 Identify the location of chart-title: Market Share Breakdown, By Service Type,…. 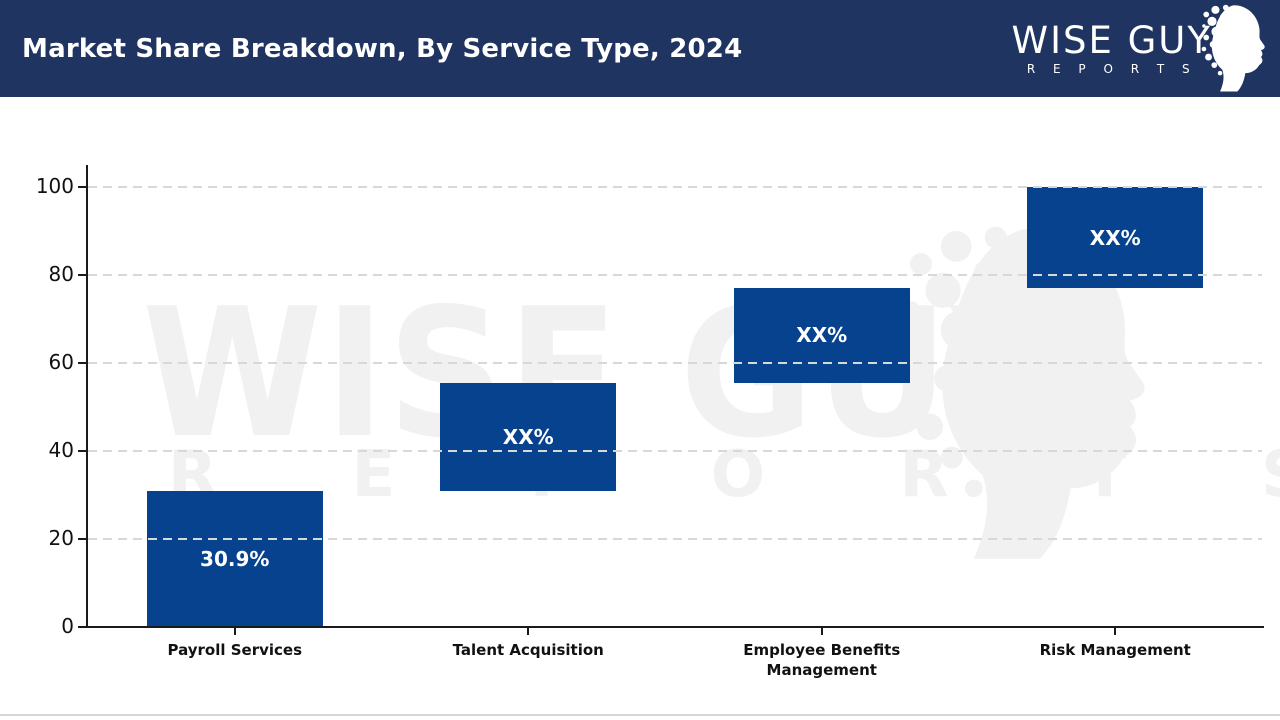
(382, 48).